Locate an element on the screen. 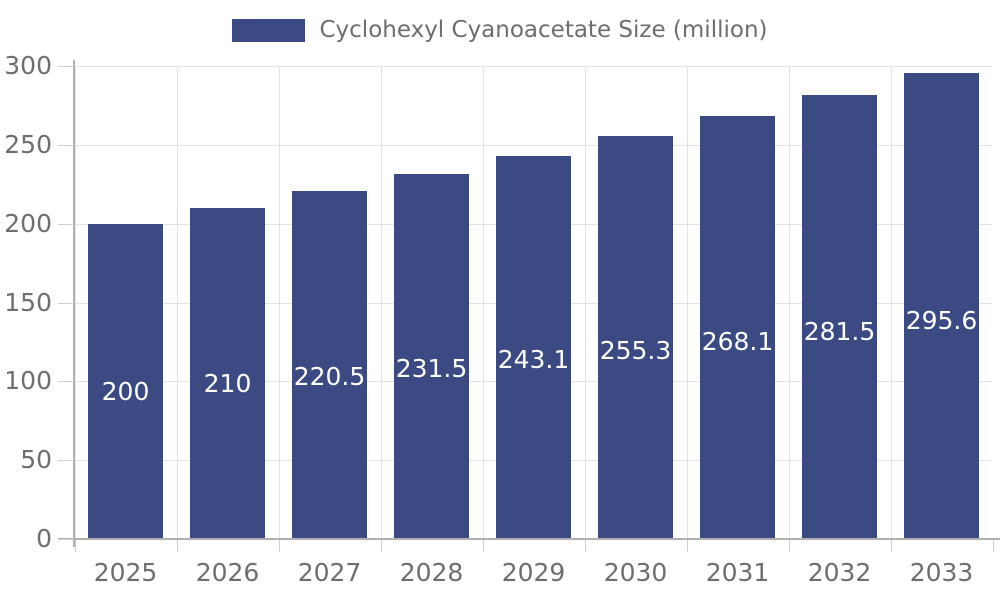 The height and width of the screenshot is (600, 1000). x-axis-spine is located at coordinates (529, 539).